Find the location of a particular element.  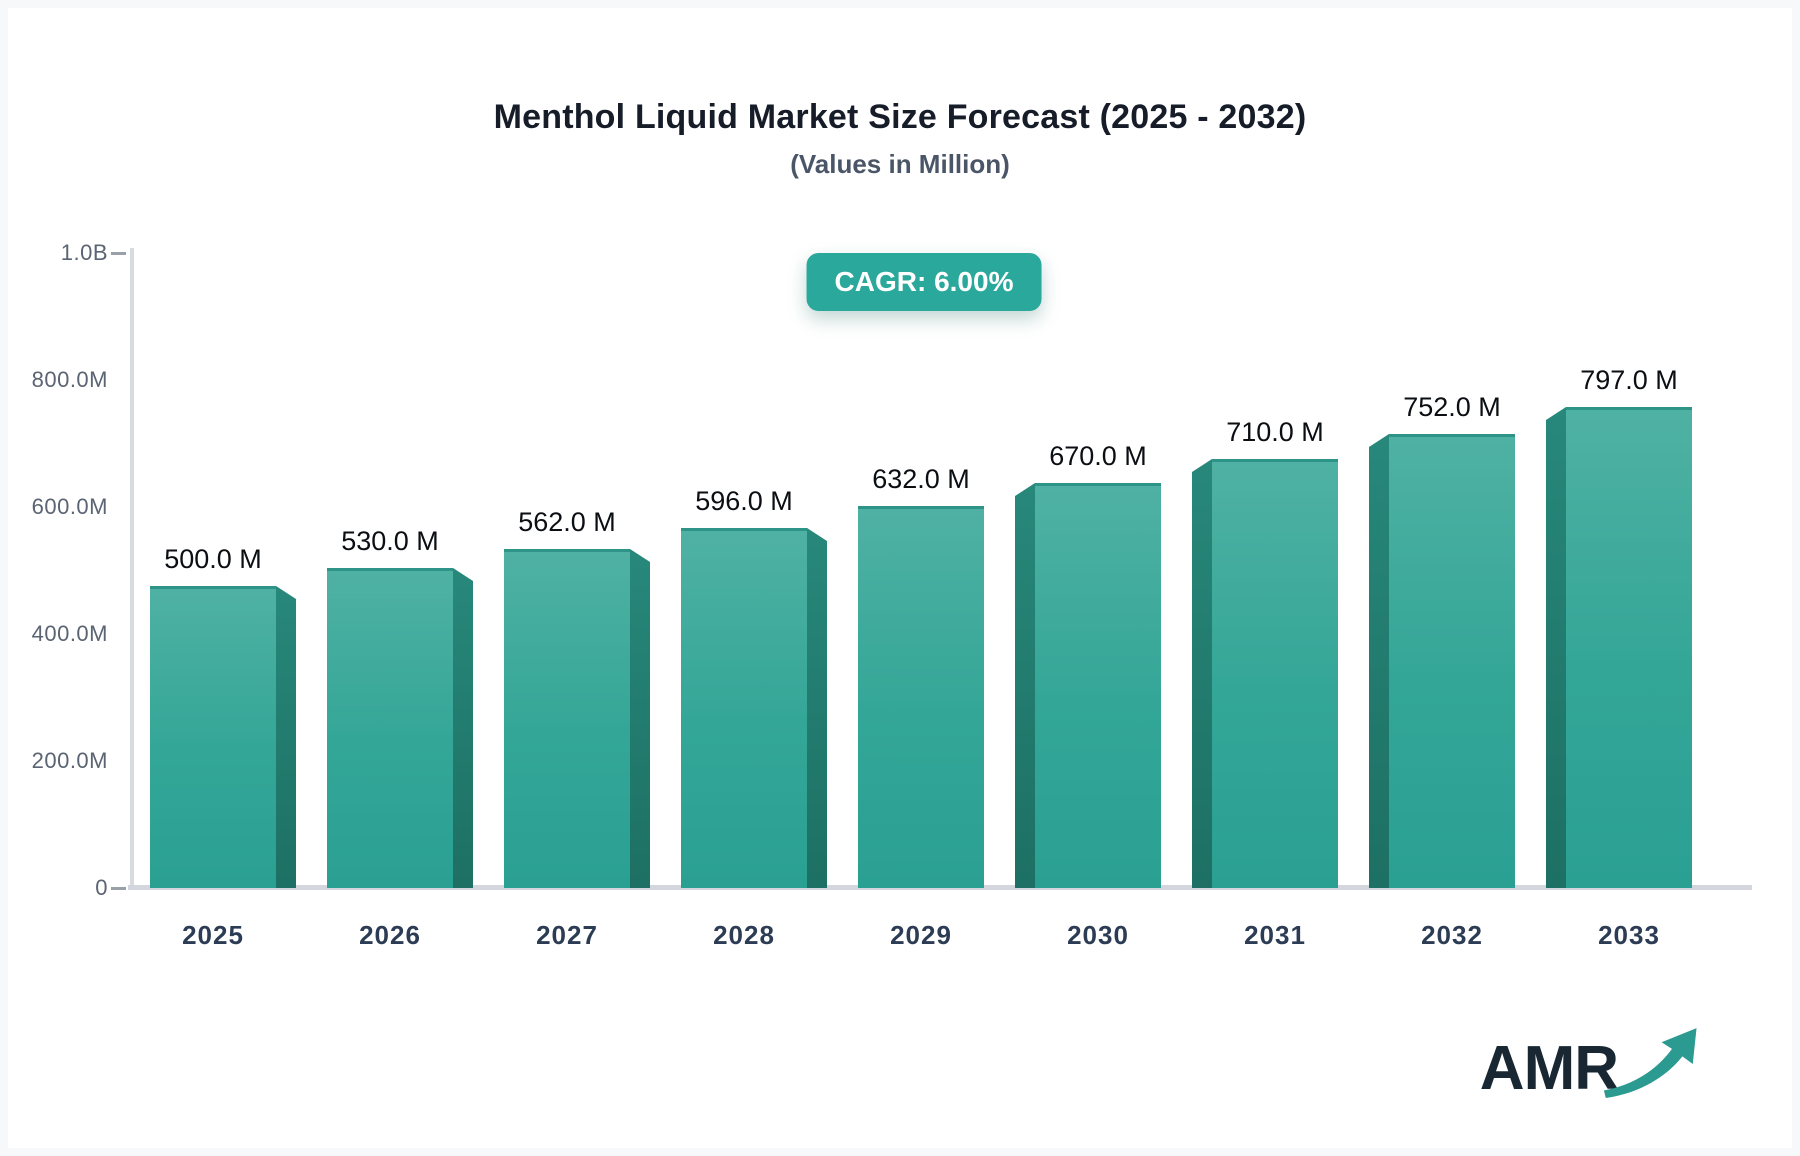

y-axis-label: 400.0M is located at coordinates (69, 633).